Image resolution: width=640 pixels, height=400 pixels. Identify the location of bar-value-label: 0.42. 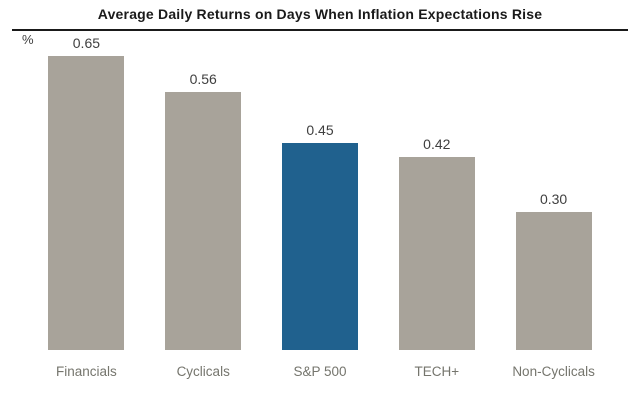
(437, 144).